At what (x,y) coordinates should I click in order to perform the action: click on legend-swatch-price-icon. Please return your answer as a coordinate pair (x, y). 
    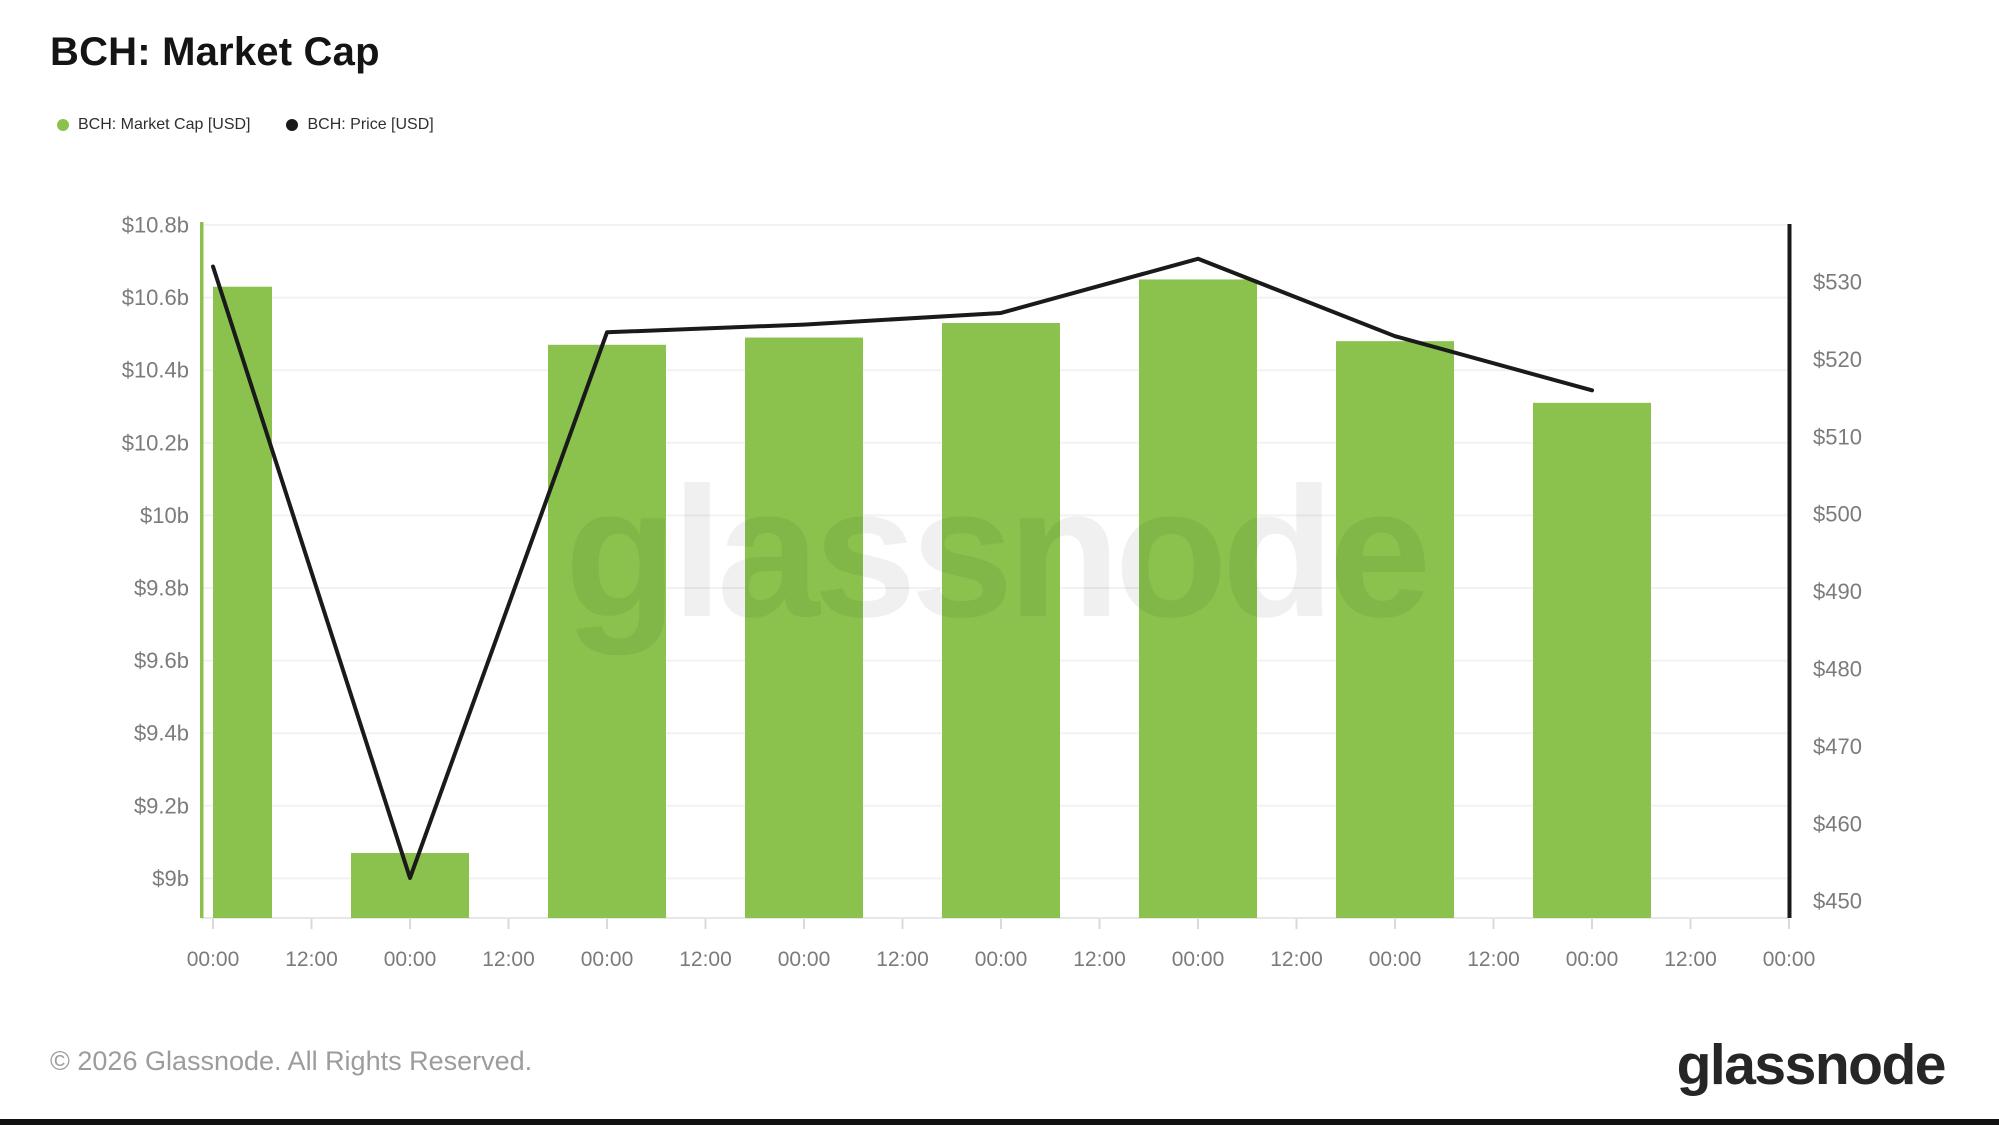
    Looking at the image, I should click on (292, 125).